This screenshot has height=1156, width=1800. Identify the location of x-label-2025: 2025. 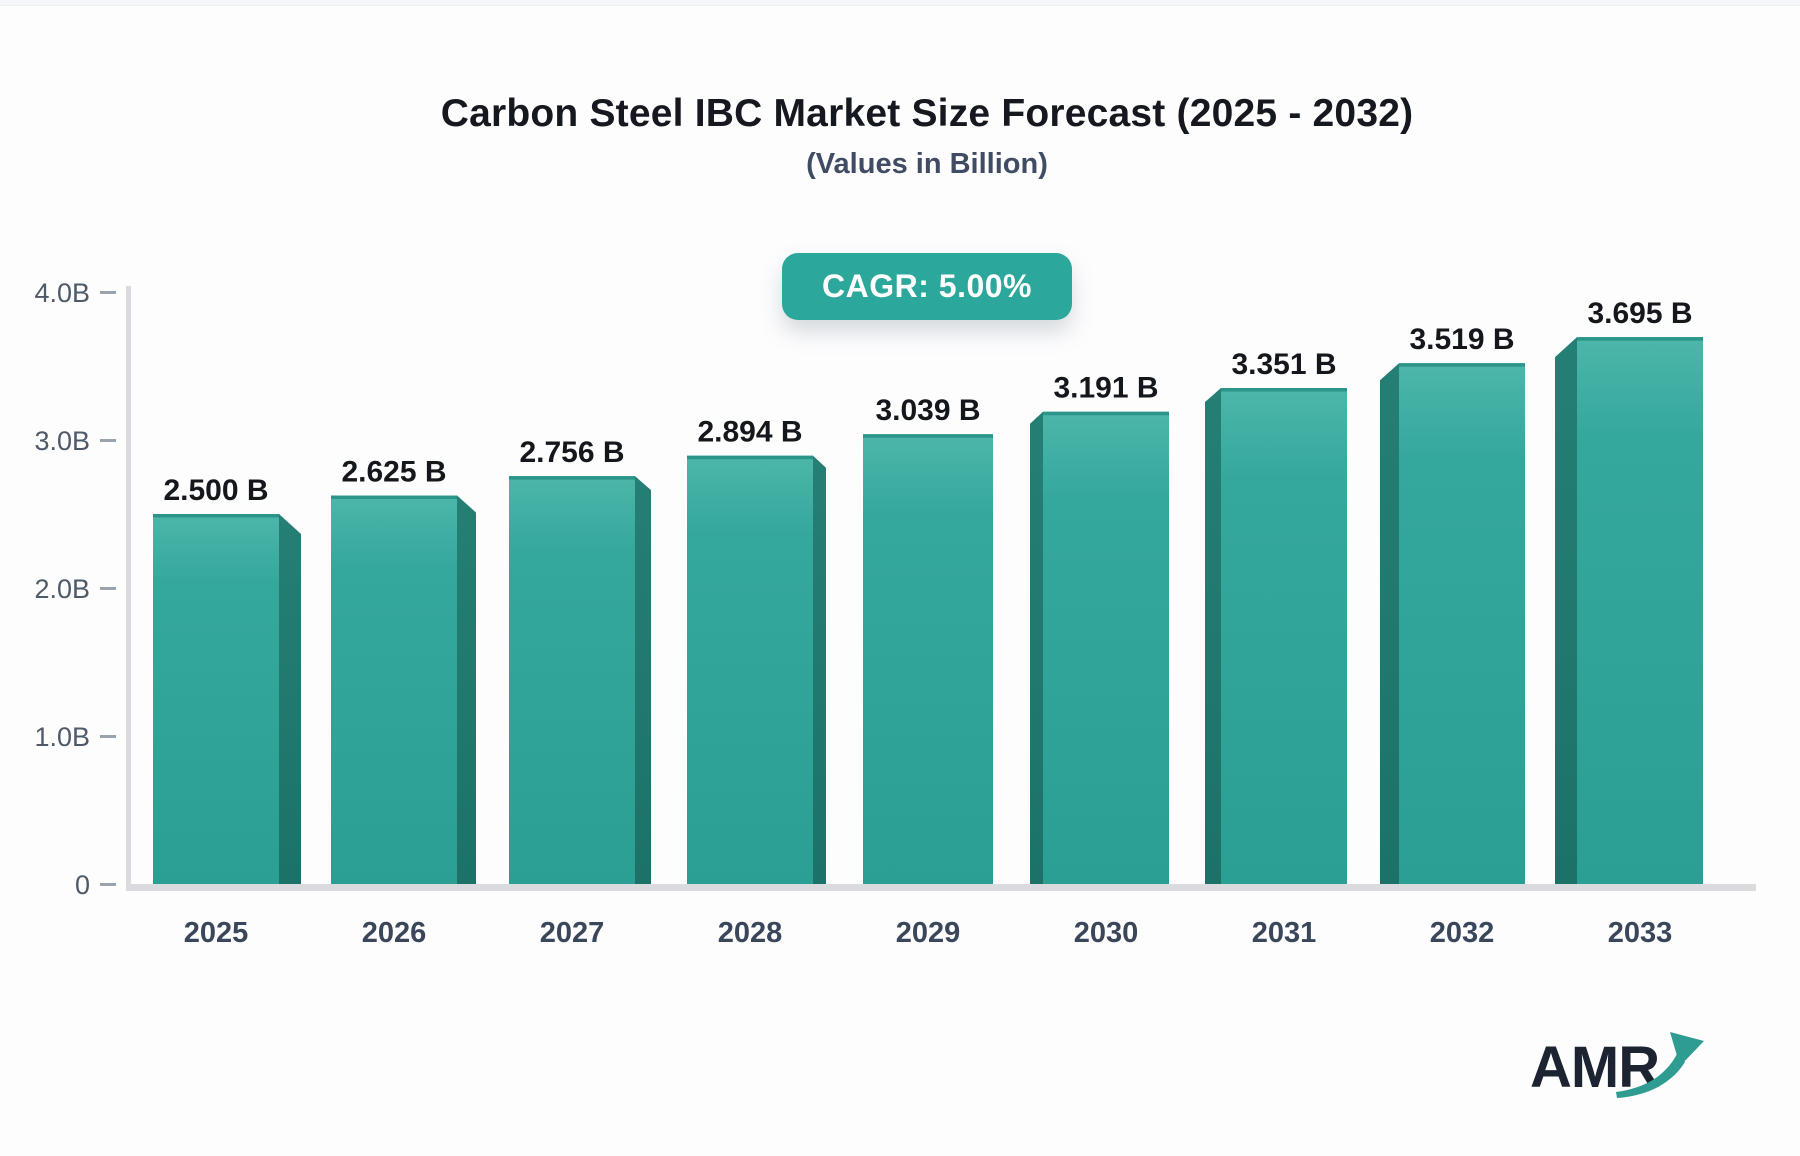
(216, 933).